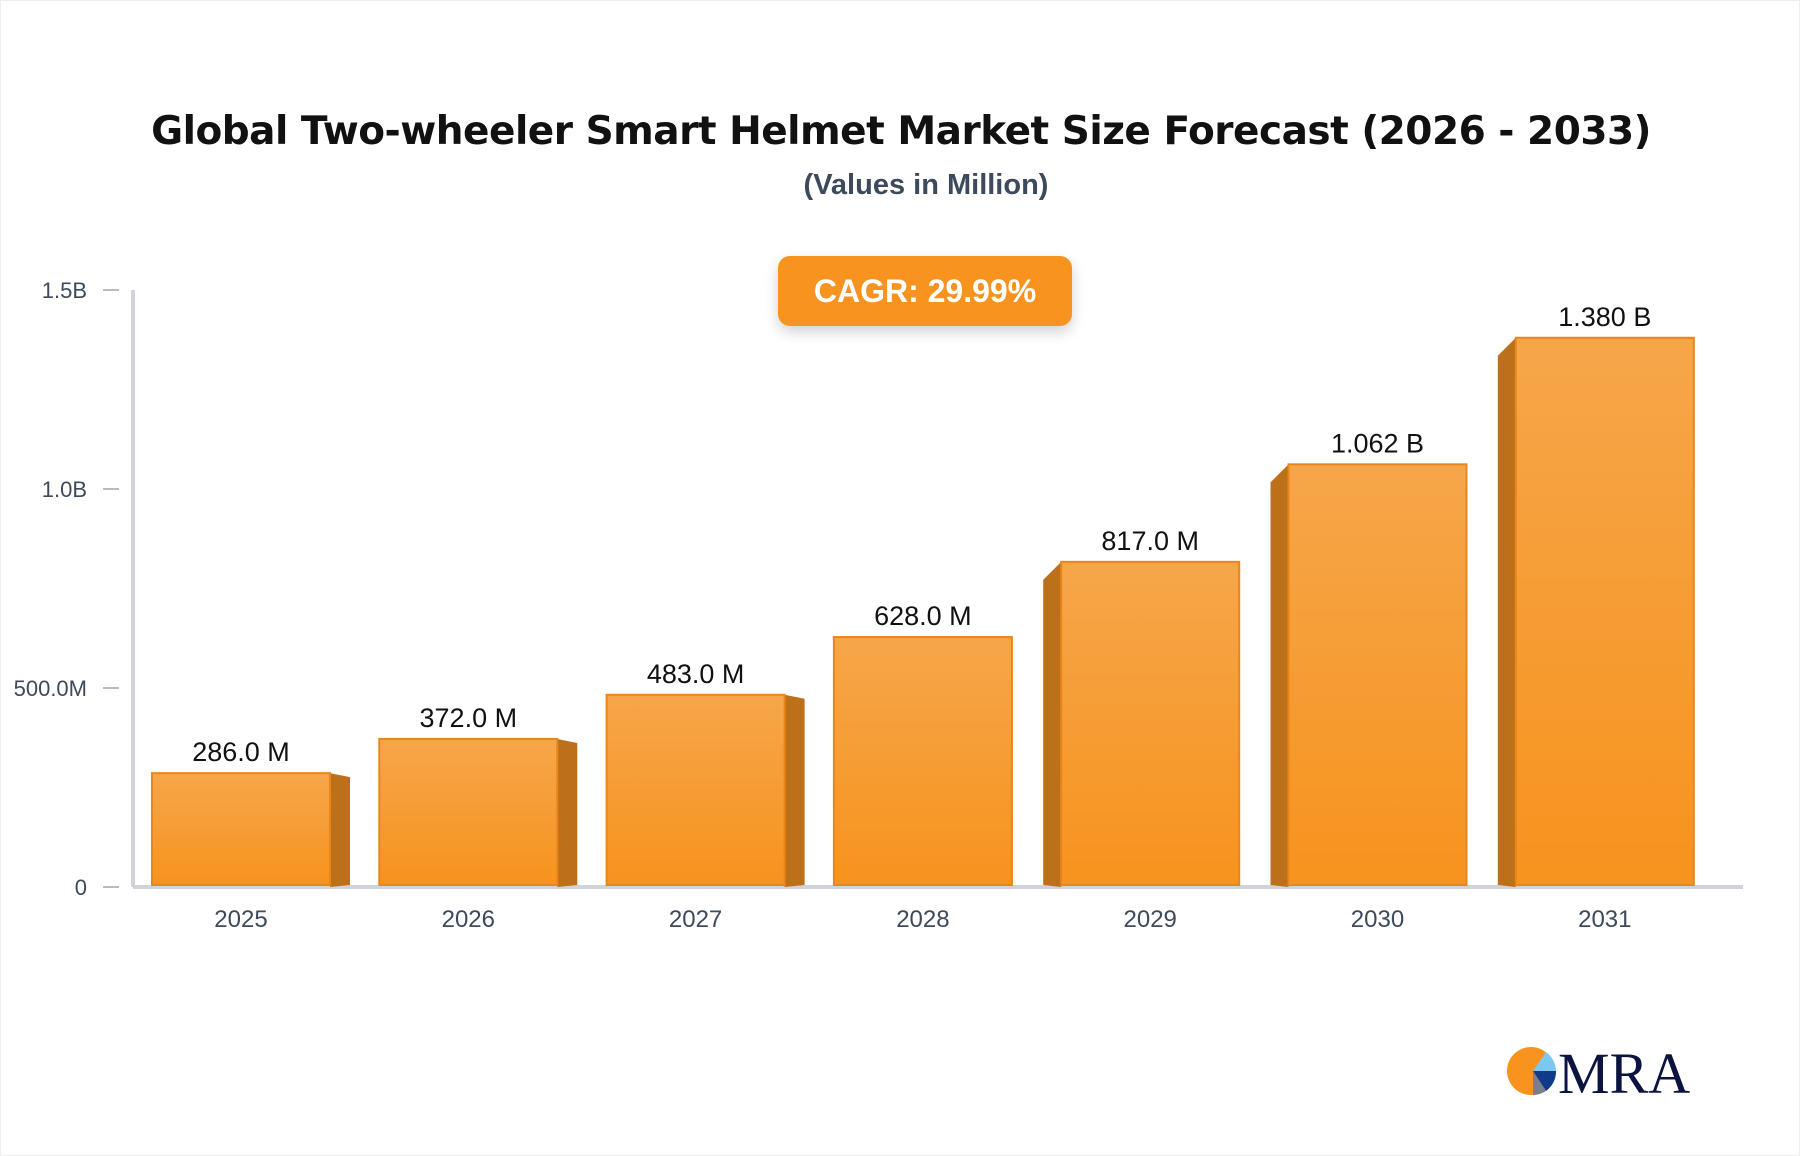 Image resolution: width=1800 pixels, height=1156 pixels. Describe the element at coordinates (240, 919) in the screenshot. I see `x-tick-label: 2025` at that location.